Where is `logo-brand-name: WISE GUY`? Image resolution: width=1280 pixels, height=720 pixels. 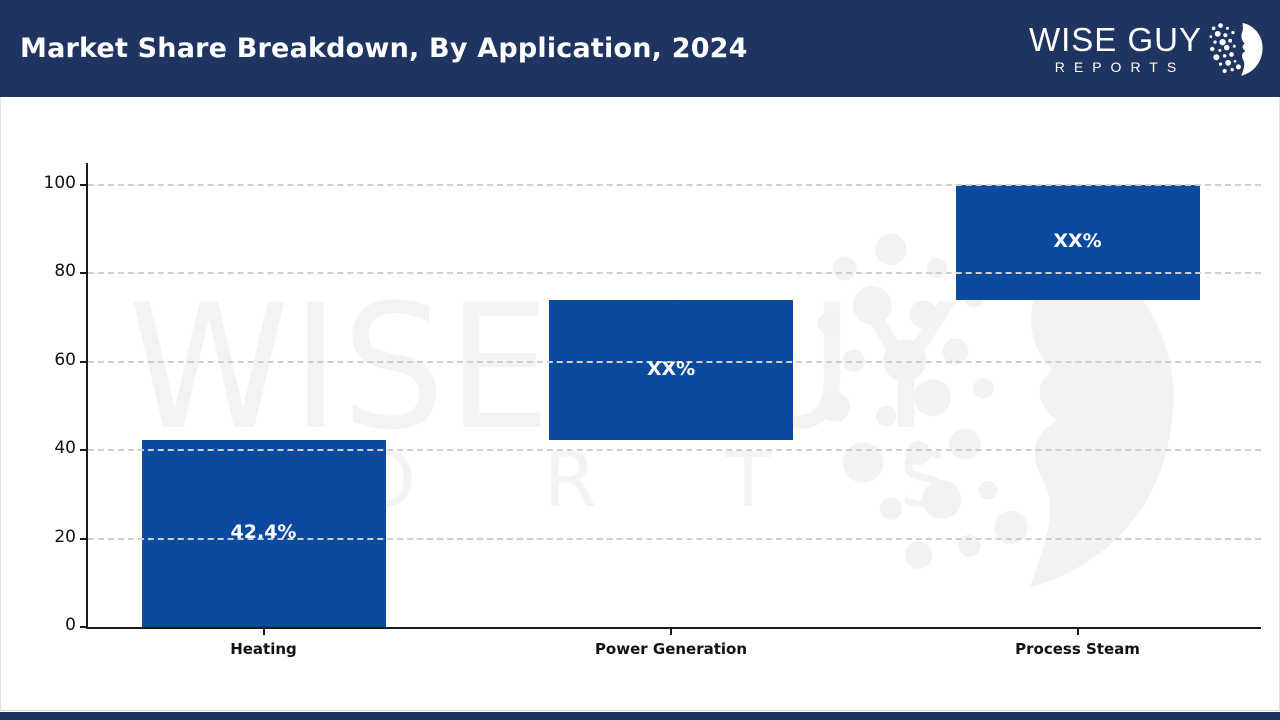
logo-brand-name: WISE GUY is located at coordinates (1115, 39).